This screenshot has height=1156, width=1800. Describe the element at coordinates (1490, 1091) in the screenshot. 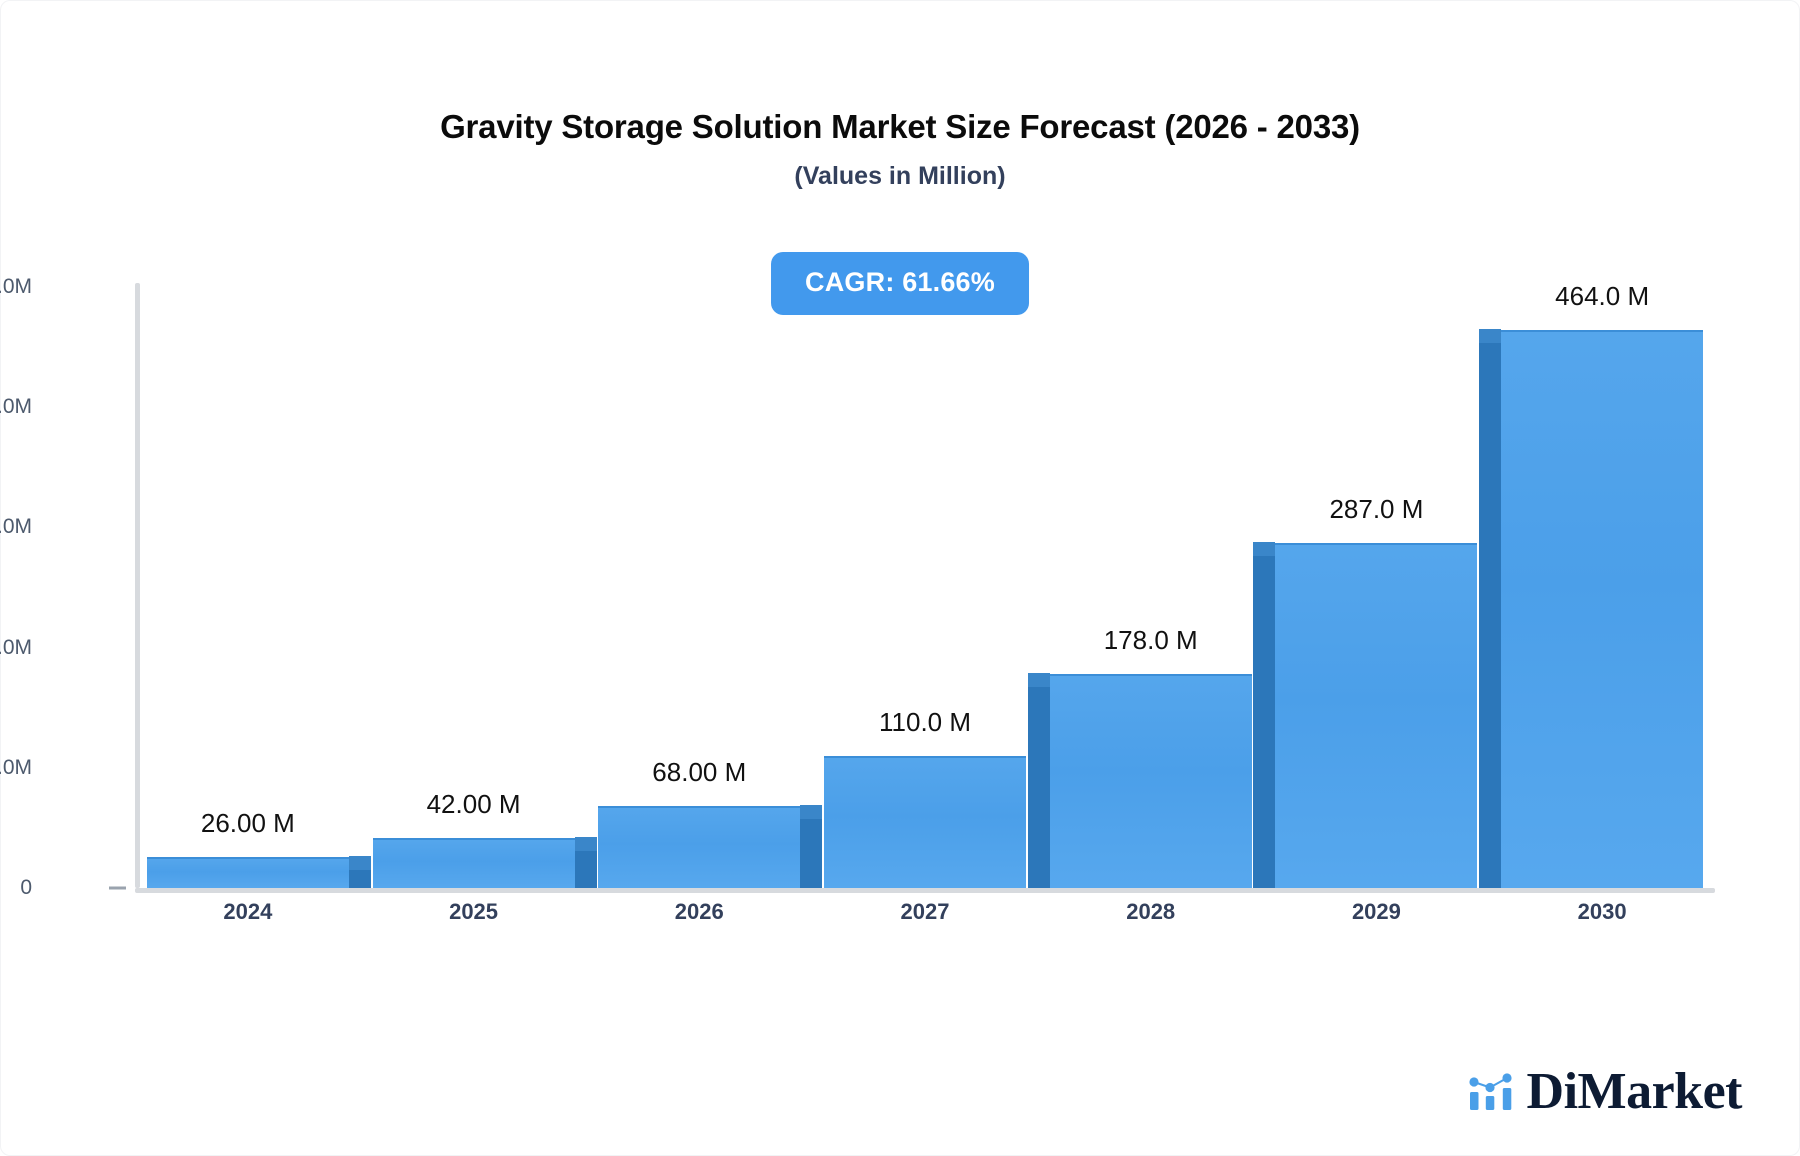

I see `bar-chart-icon` at that location.